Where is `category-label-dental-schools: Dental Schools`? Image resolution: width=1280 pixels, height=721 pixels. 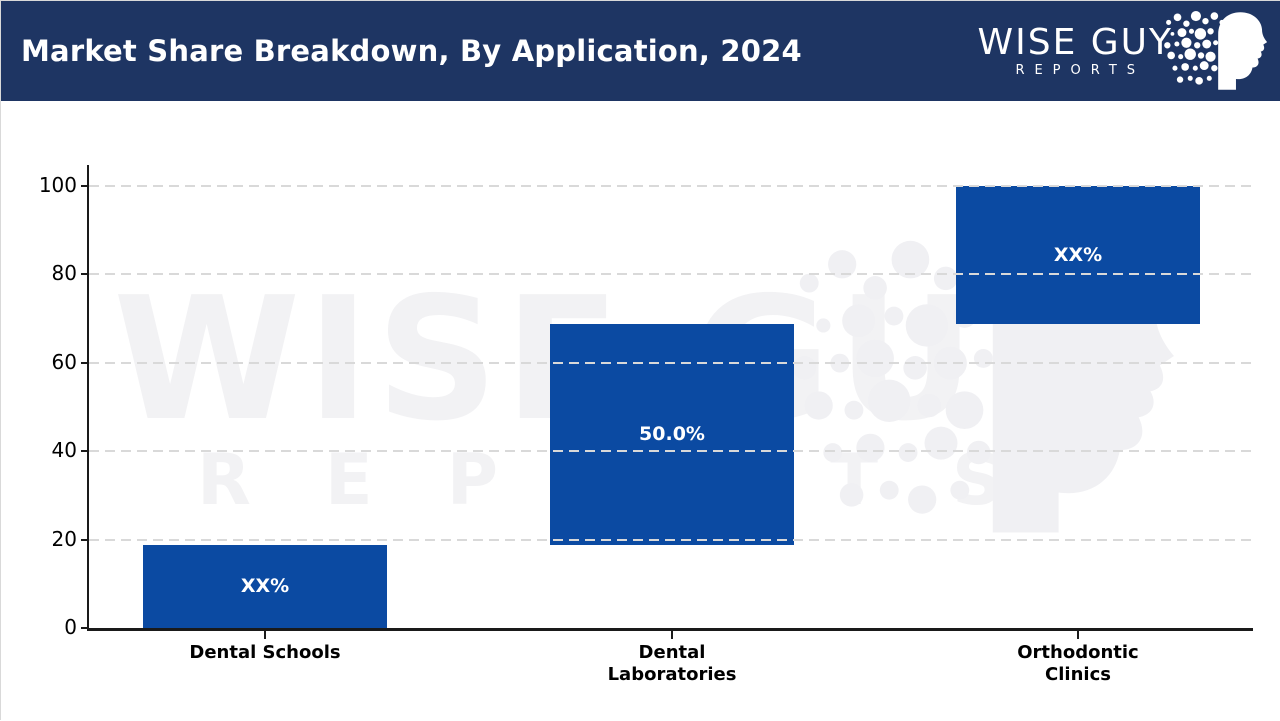
category-label-dental-schools: Dental Schools is located at coordinates (265, 652).